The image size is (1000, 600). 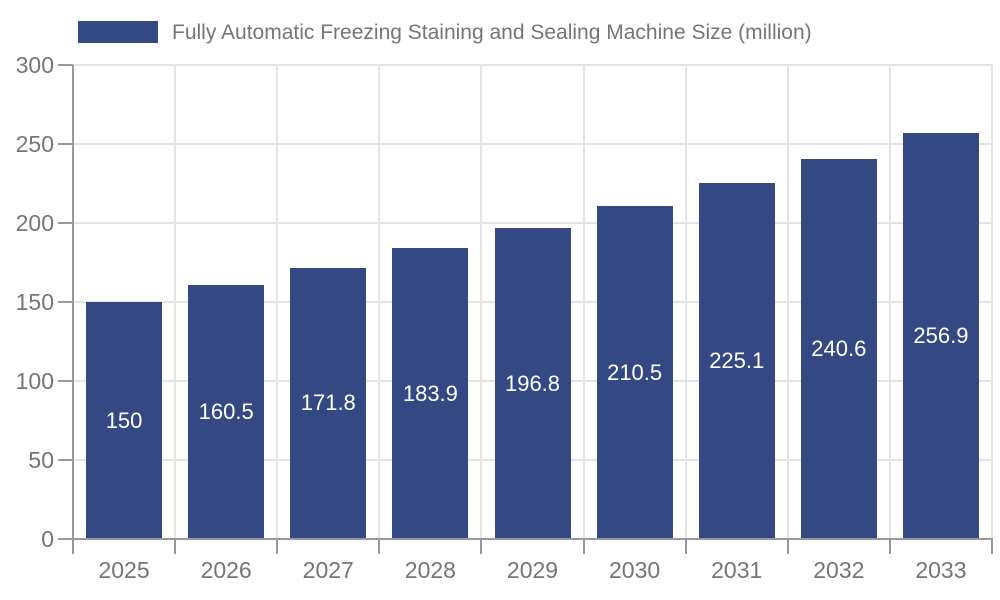 I want to click on bar: 240.6, so click(x=838, y=348).